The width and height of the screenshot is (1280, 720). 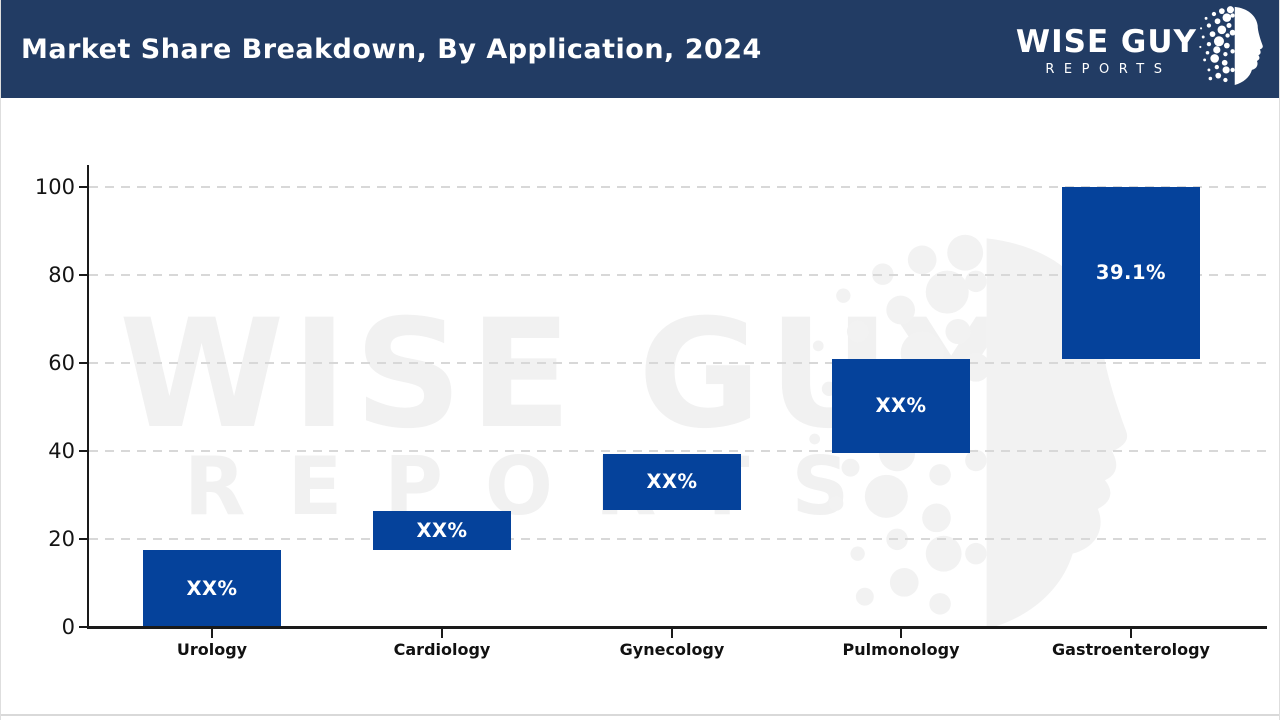 What do you see at coordinates (54, 187) in the screenshot?
I see `y-tick-label: 100` at bounding box center [54, 187].